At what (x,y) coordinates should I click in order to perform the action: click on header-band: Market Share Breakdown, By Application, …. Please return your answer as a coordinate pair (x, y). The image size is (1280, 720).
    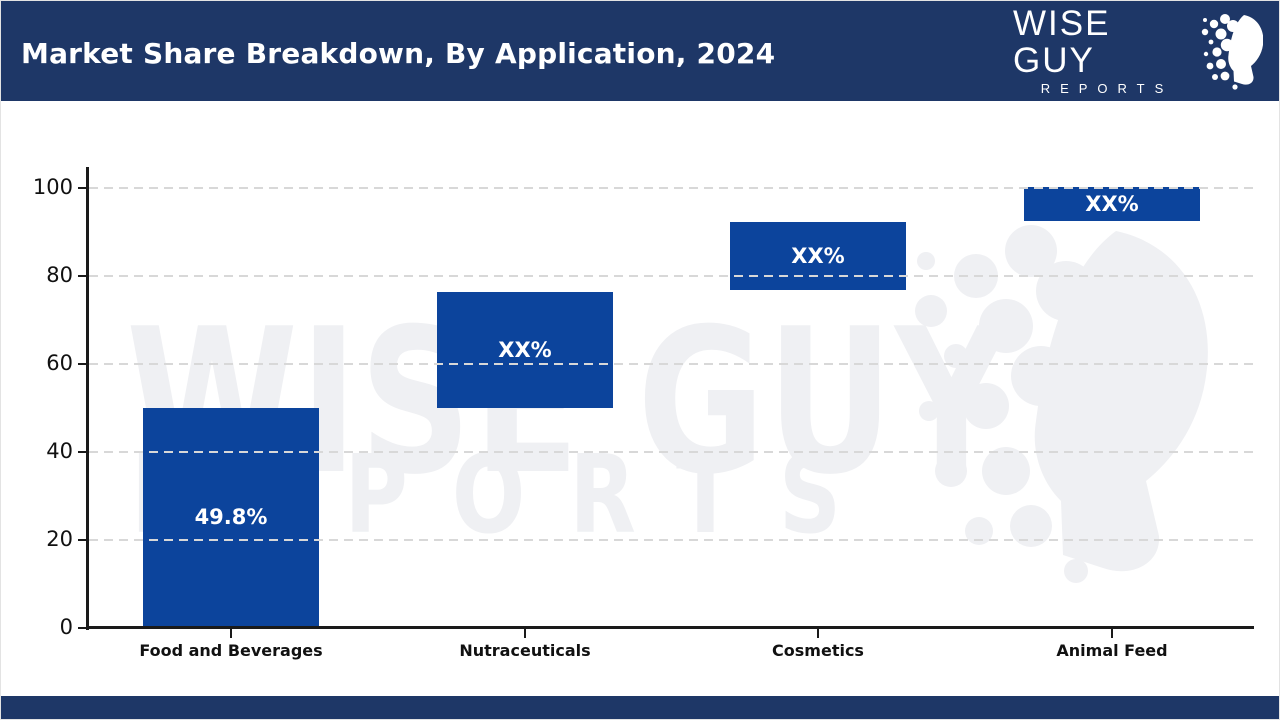
    Looking at the image, I should click on (640, 51).